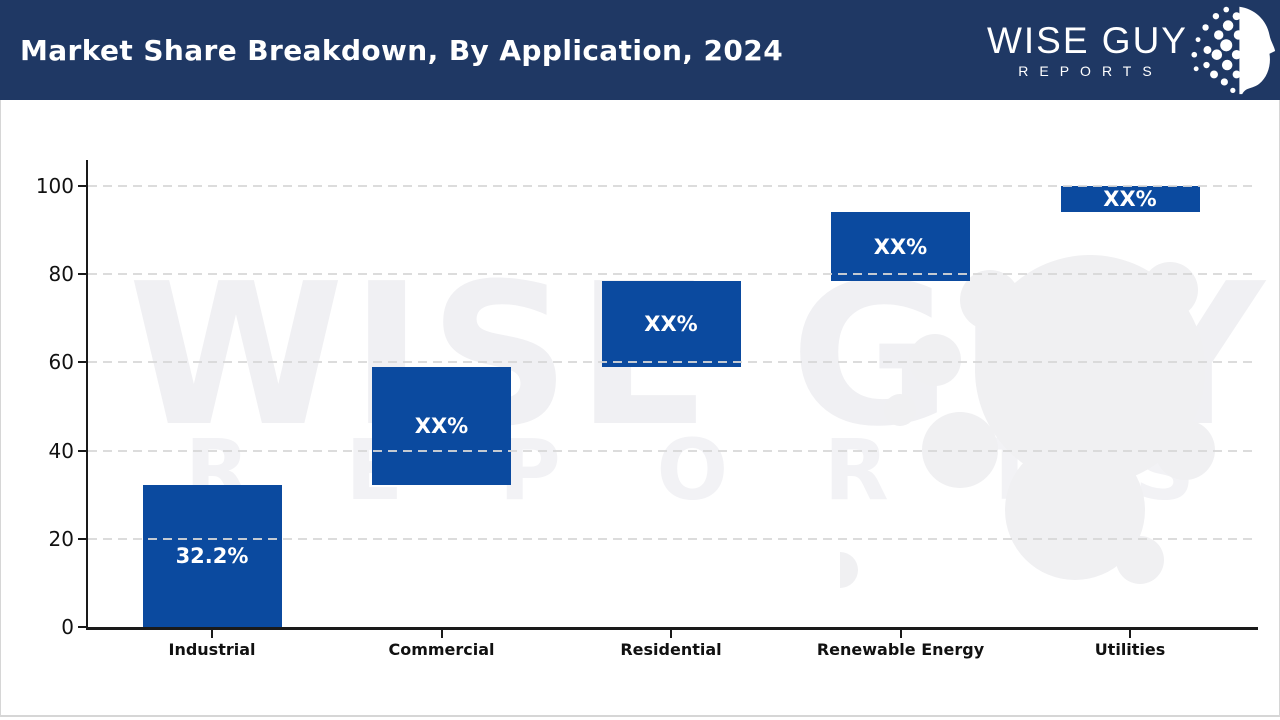 This screenshot has width=1280, height=720. Describe the element at coordinates (212, 649) in the screenshot. I see `category-label: Industrial` at that location.